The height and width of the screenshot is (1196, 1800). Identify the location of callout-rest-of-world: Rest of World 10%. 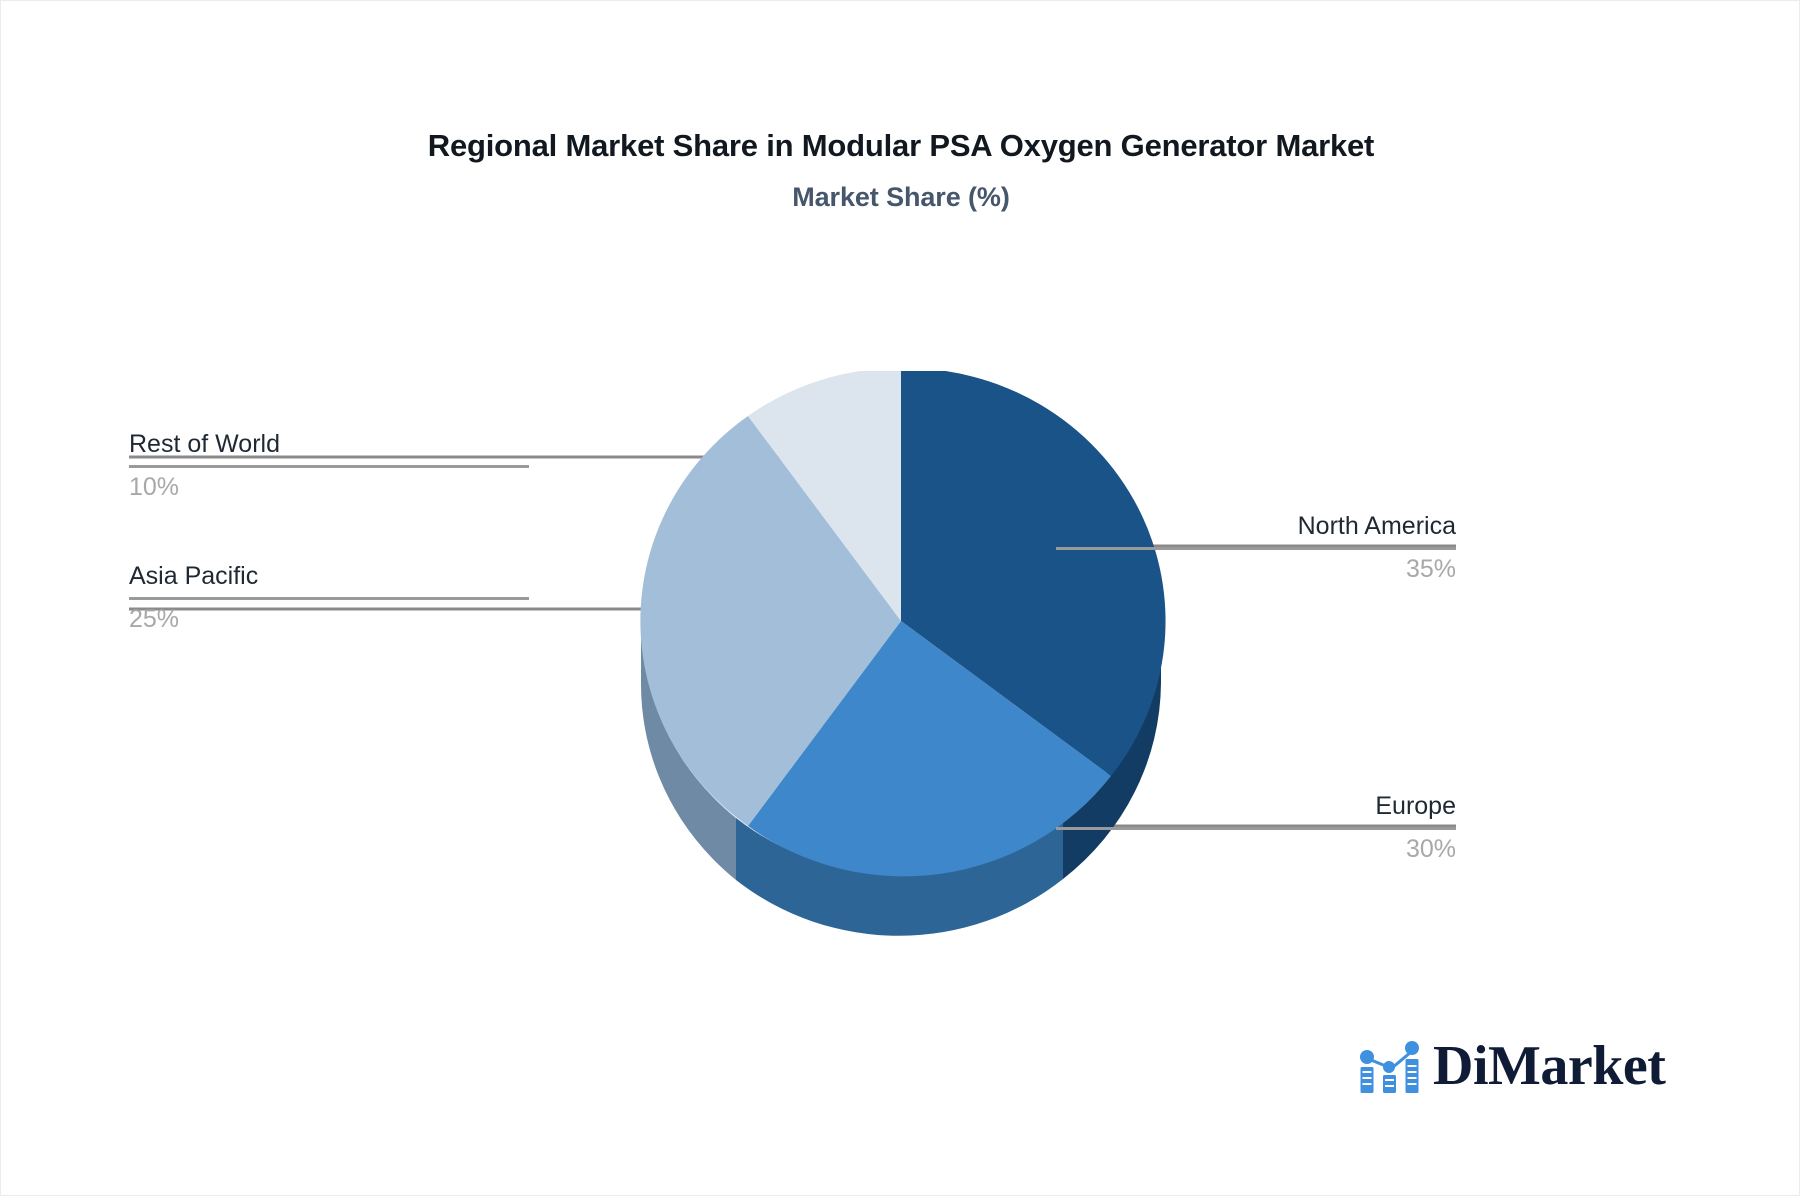
(329, 466).